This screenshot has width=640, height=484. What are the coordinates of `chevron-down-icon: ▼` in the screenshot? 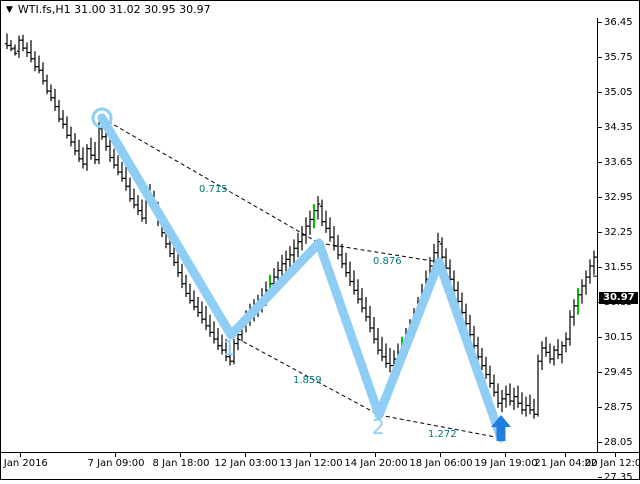 It's located at (9, 9).